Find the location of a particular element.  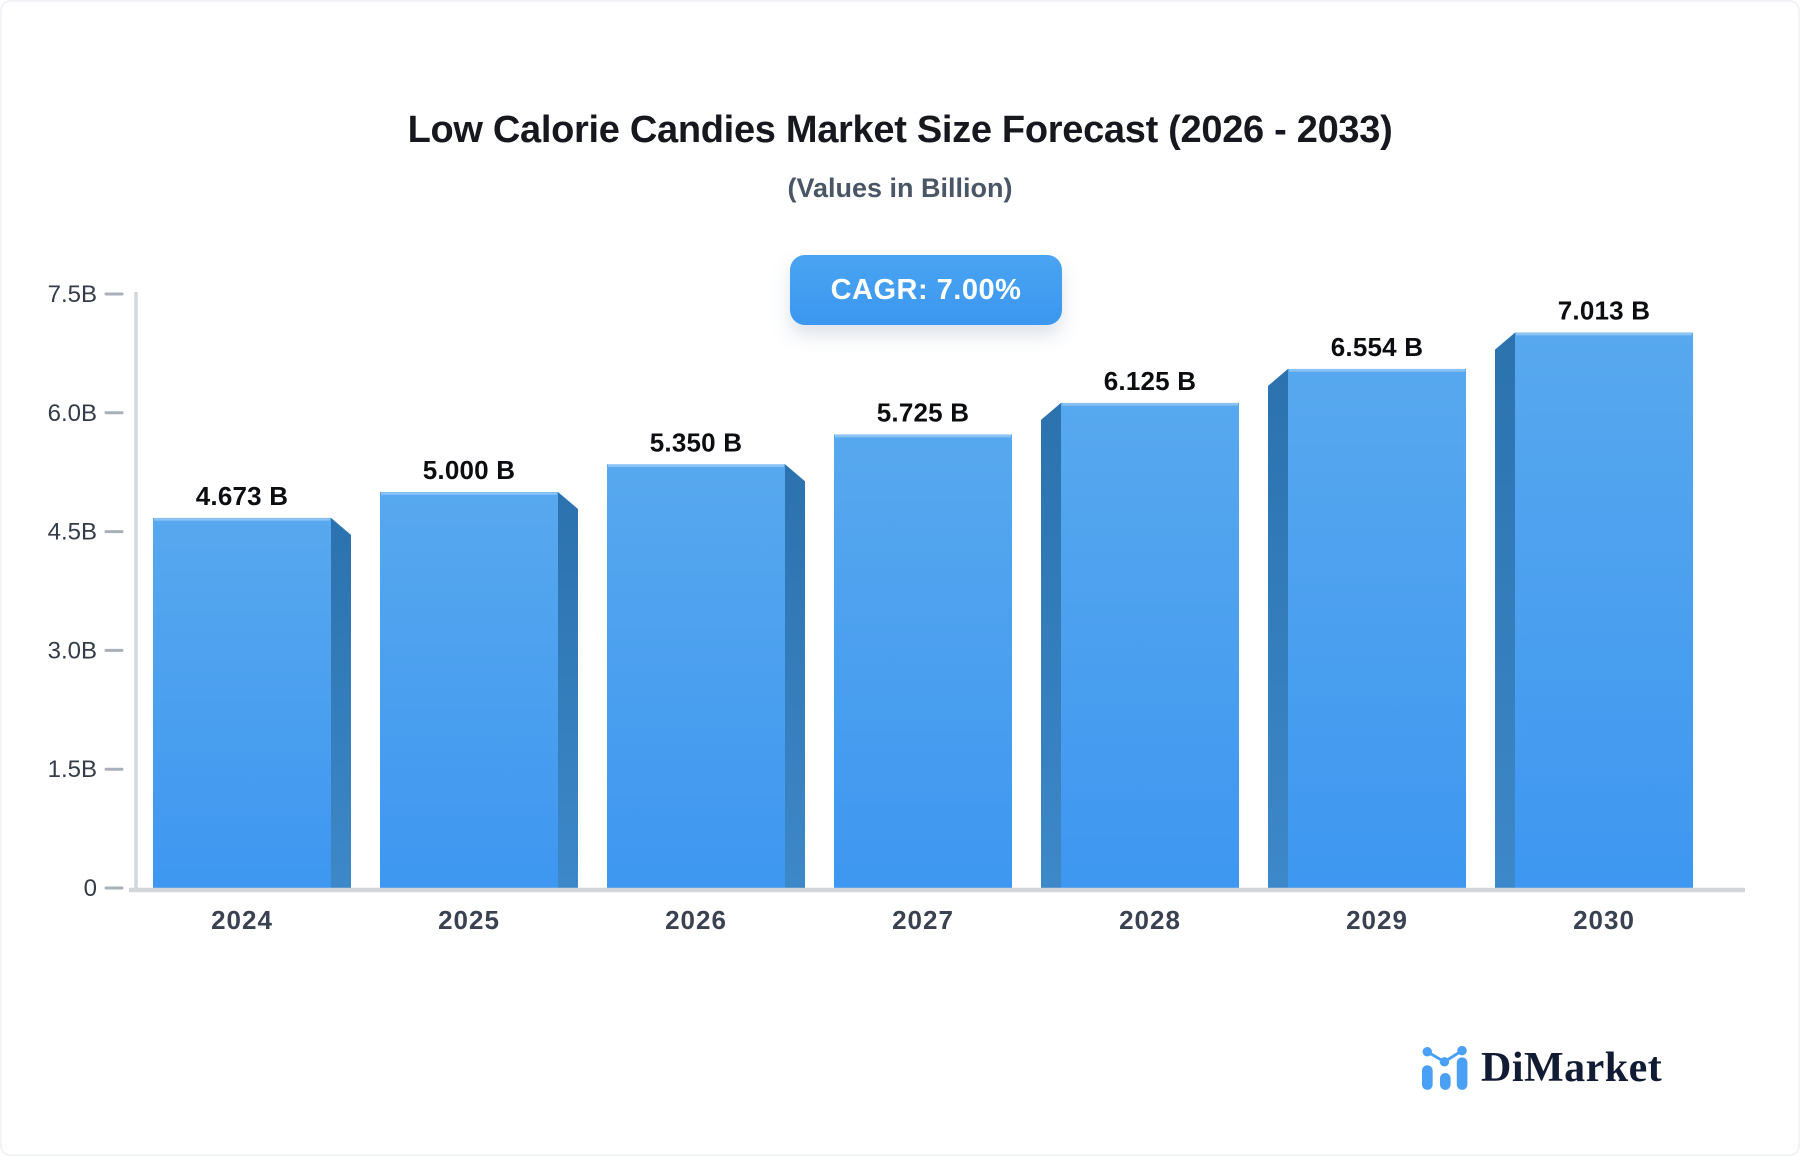

y-tick-label: 7.5B is located at coordinates (72, 294).